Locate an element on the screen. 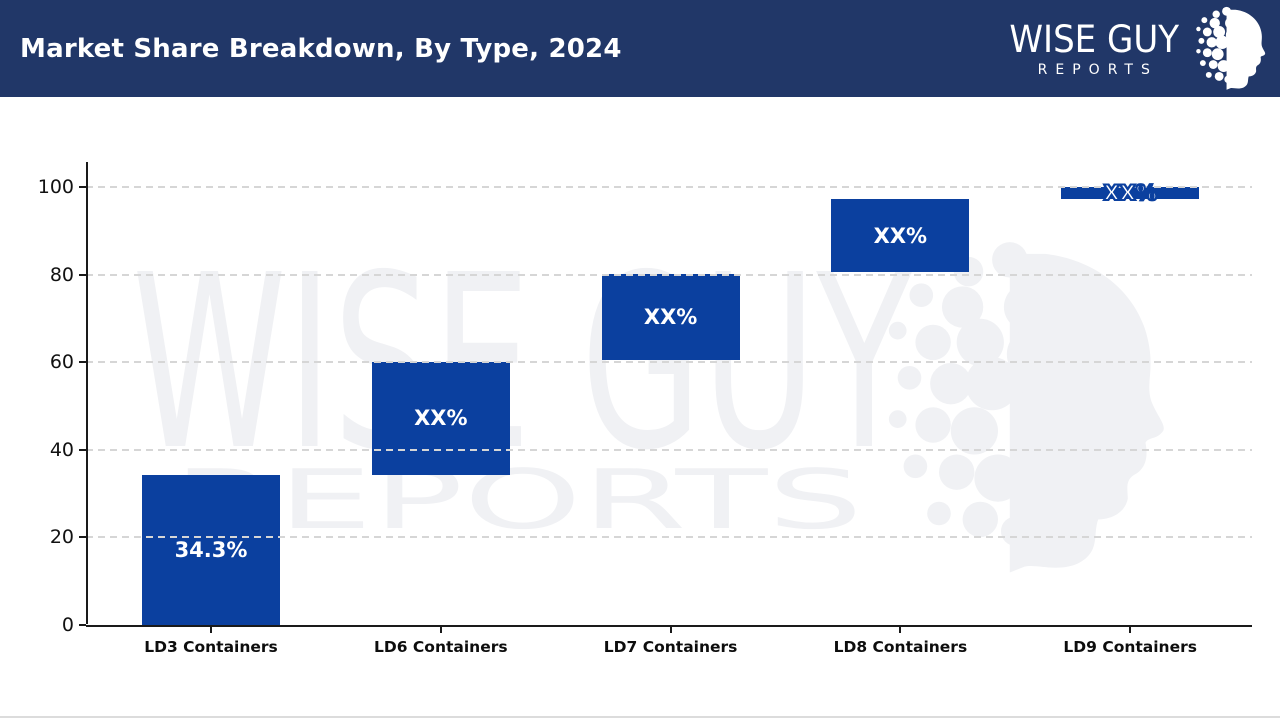 The height and width of the screenshot is (720, 1280). x-axis-category-label: LD9 Containers is located at coordinates (1130, 647).